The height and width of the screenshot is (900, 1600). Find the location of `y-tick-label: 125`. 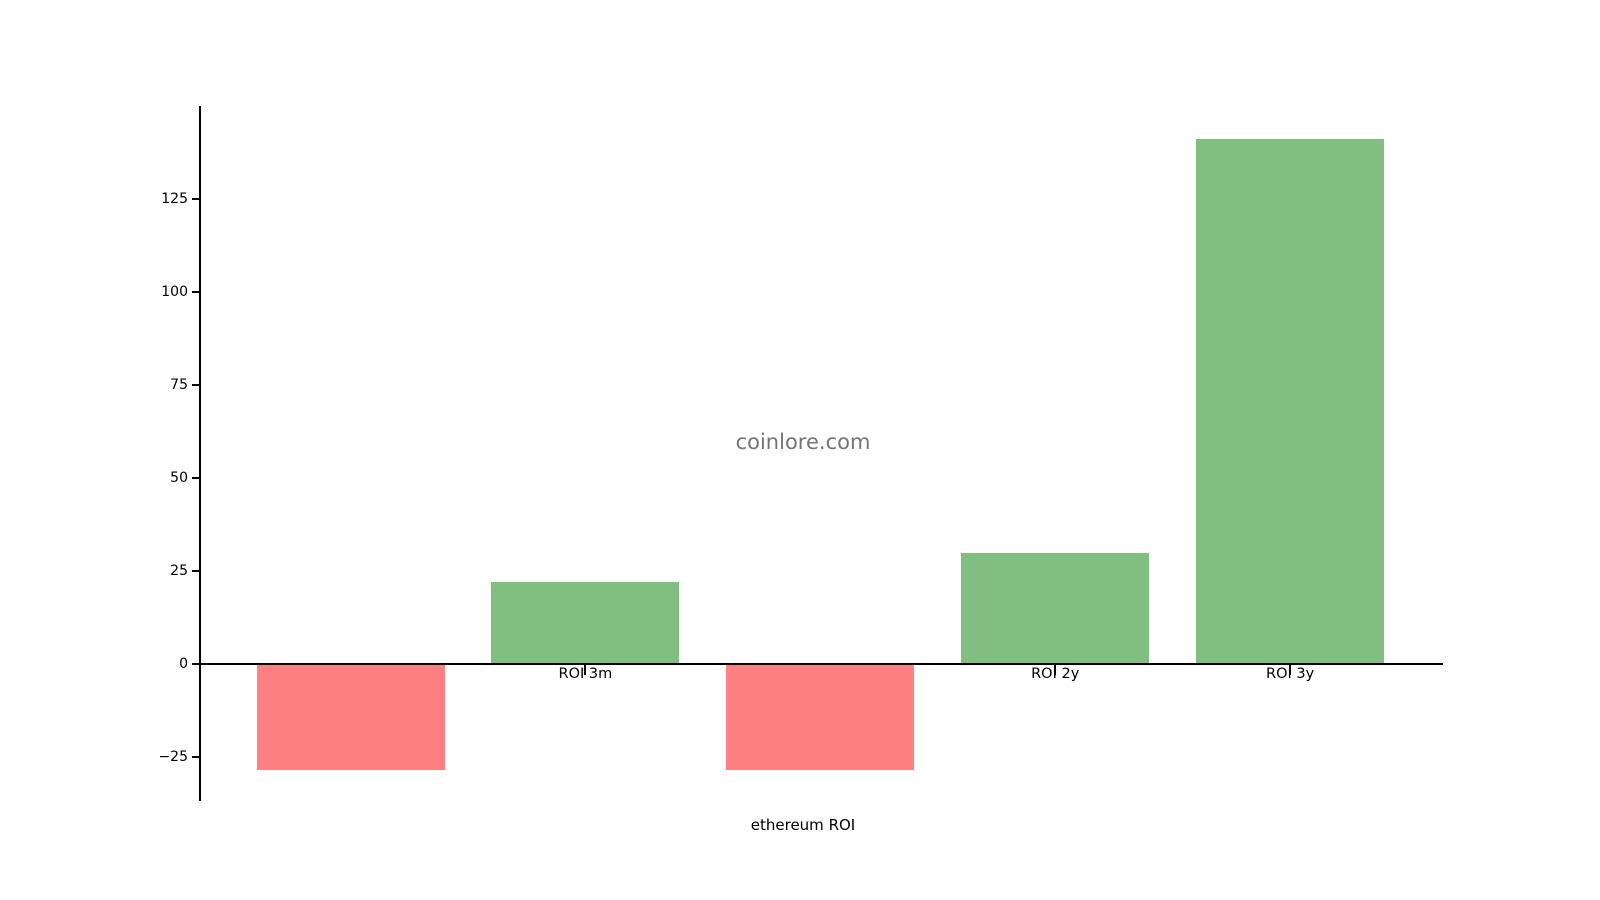

y-tick-label: 125 is located at coordinates (174, 198).